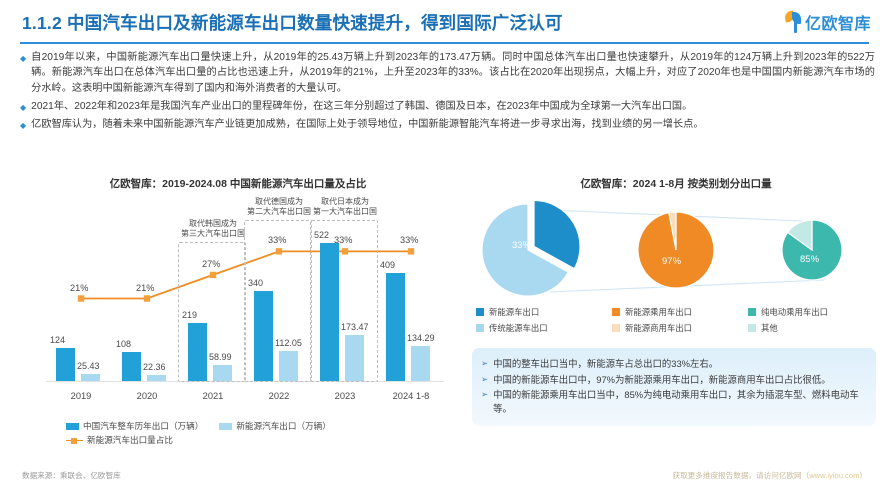  I want to click on legend-label: 新能源商用车出口, so click(658, 328).